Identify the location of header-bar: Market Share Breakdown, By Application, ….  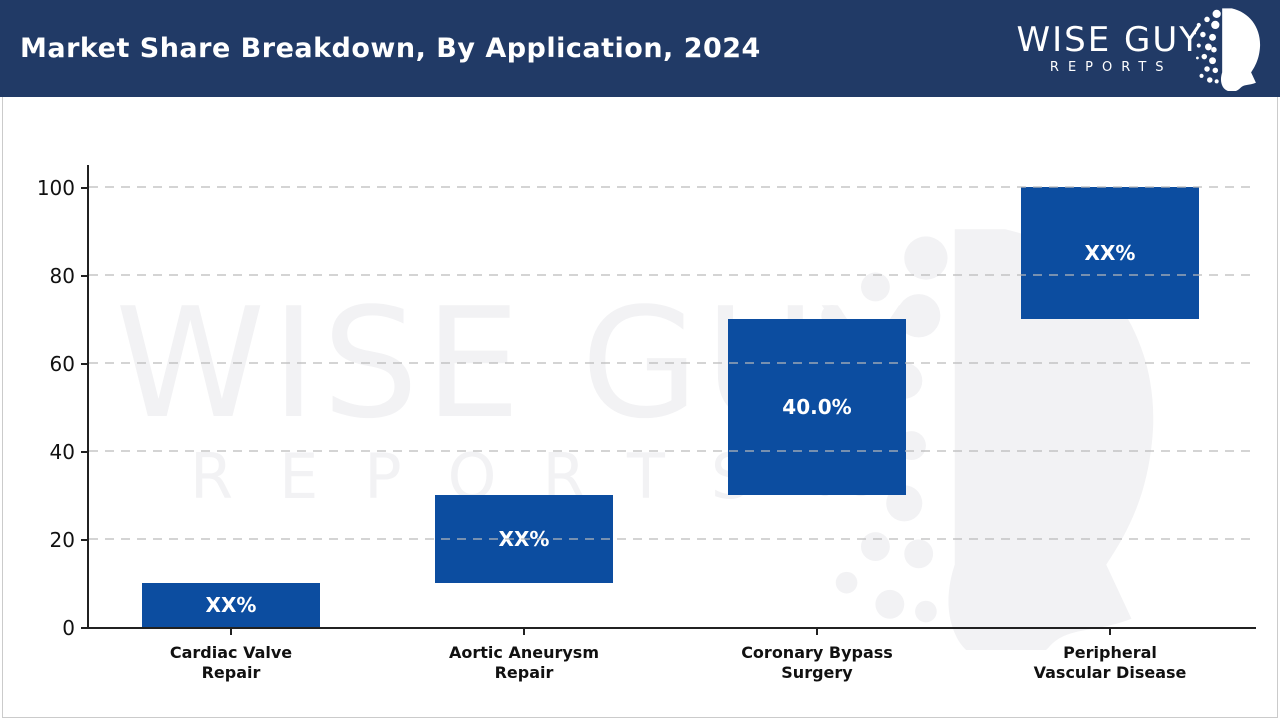
(640, 48).